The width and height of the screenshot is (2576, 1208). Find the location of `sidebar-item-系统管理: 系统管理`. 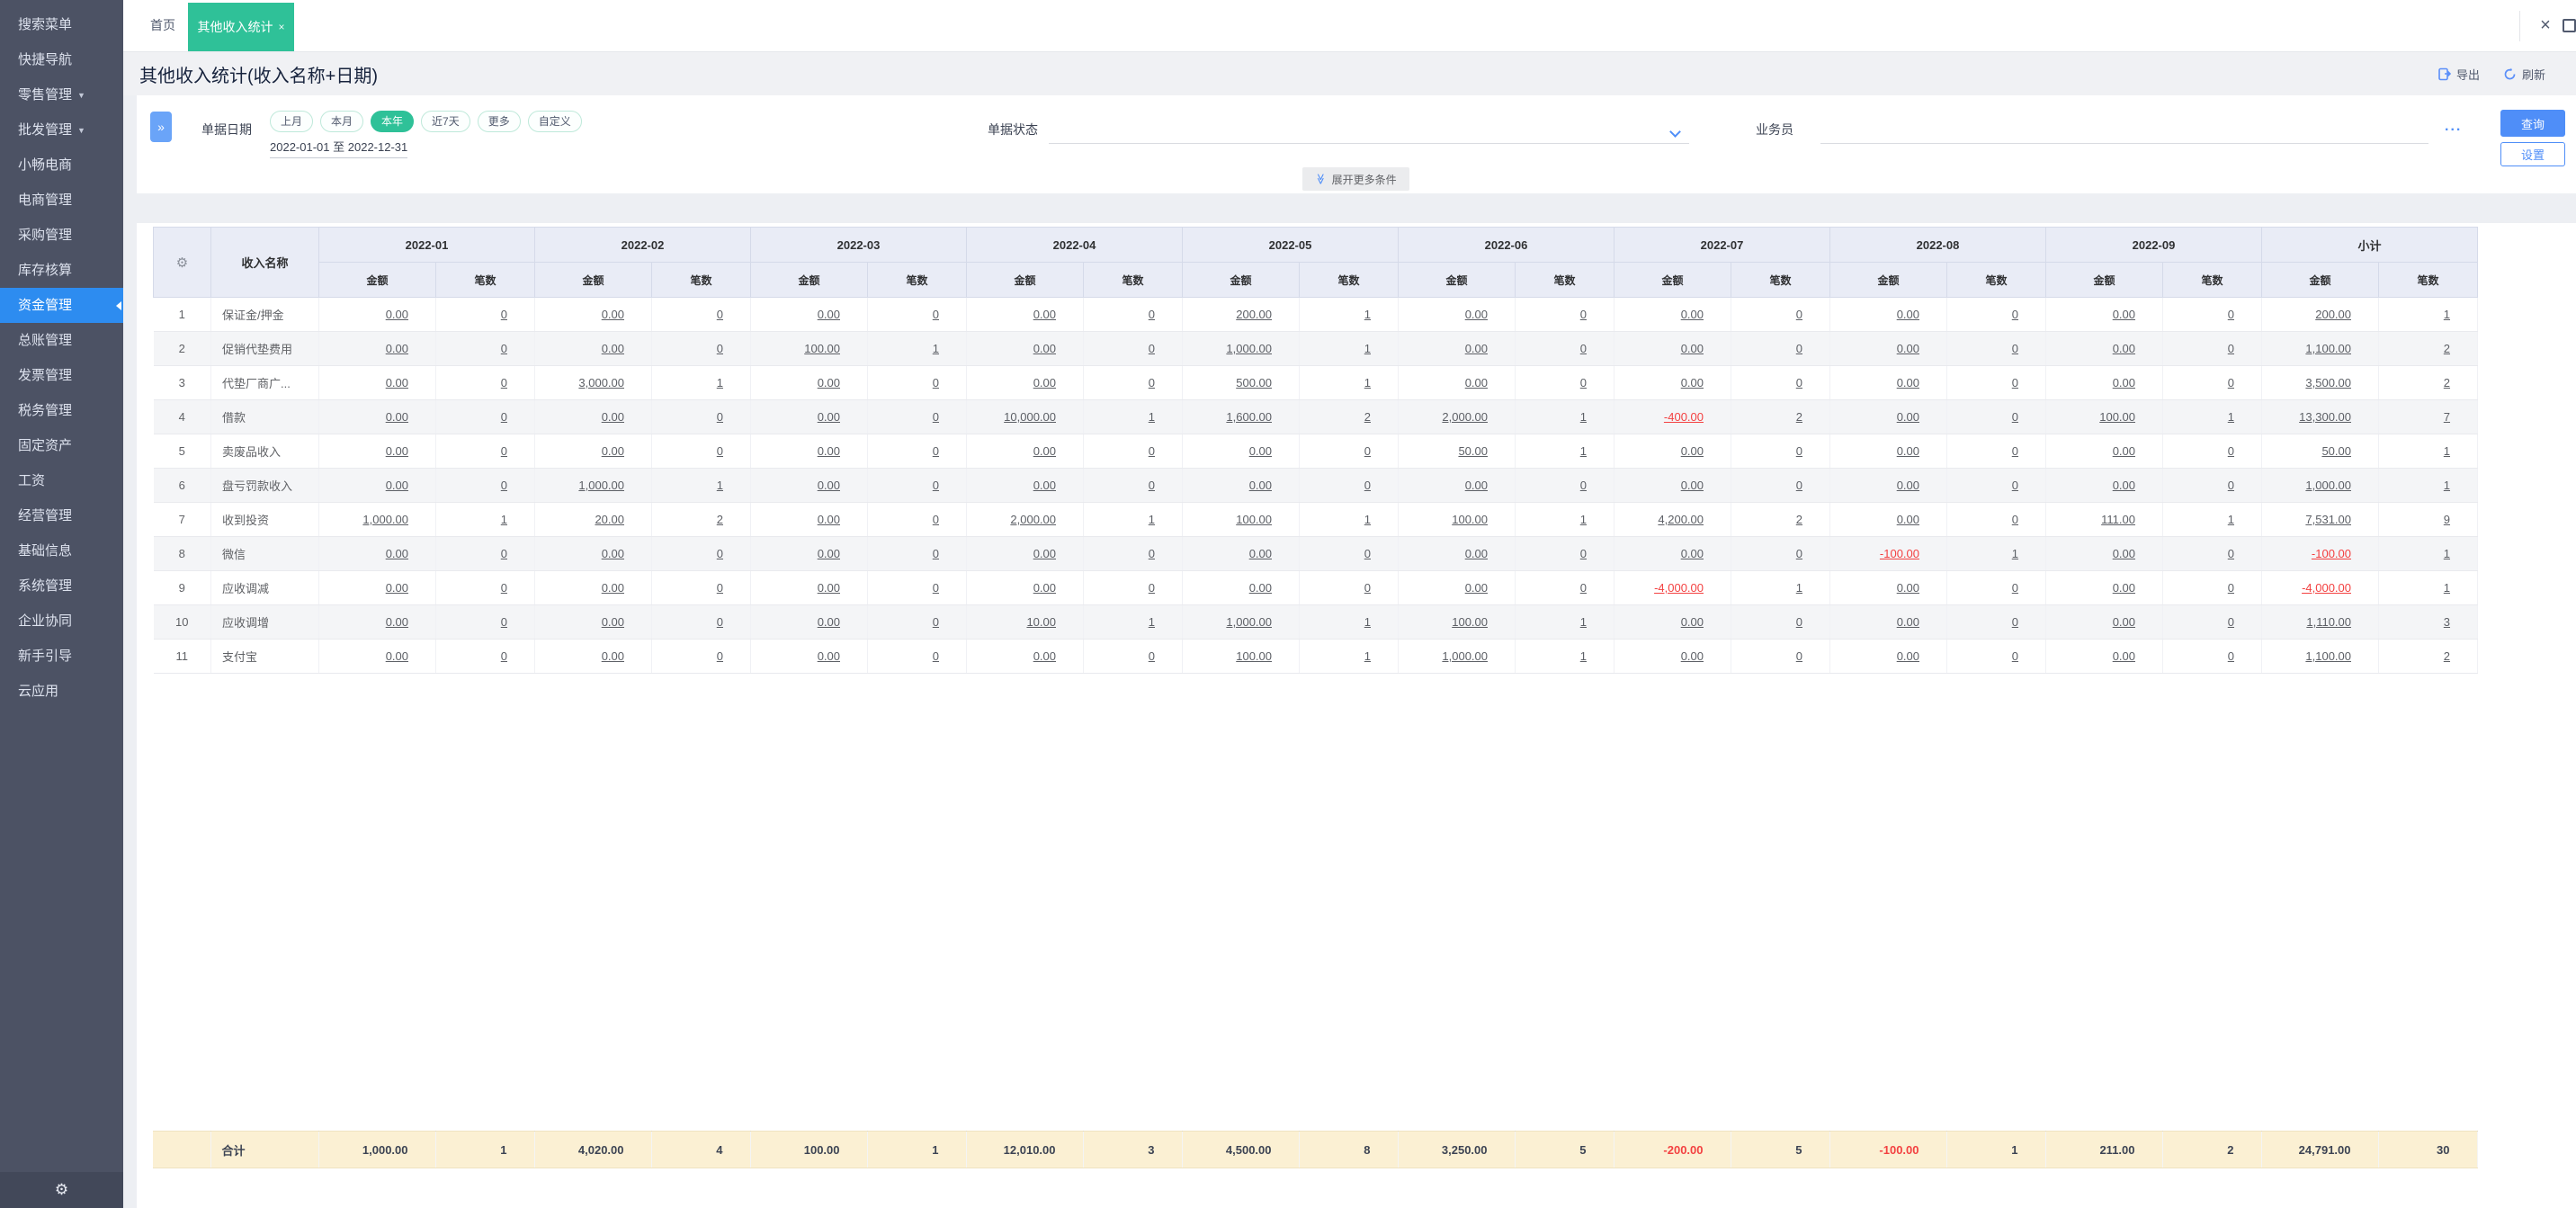

sidebar-item-系统管理: 系统管理 is located at coordinates (61, 586).